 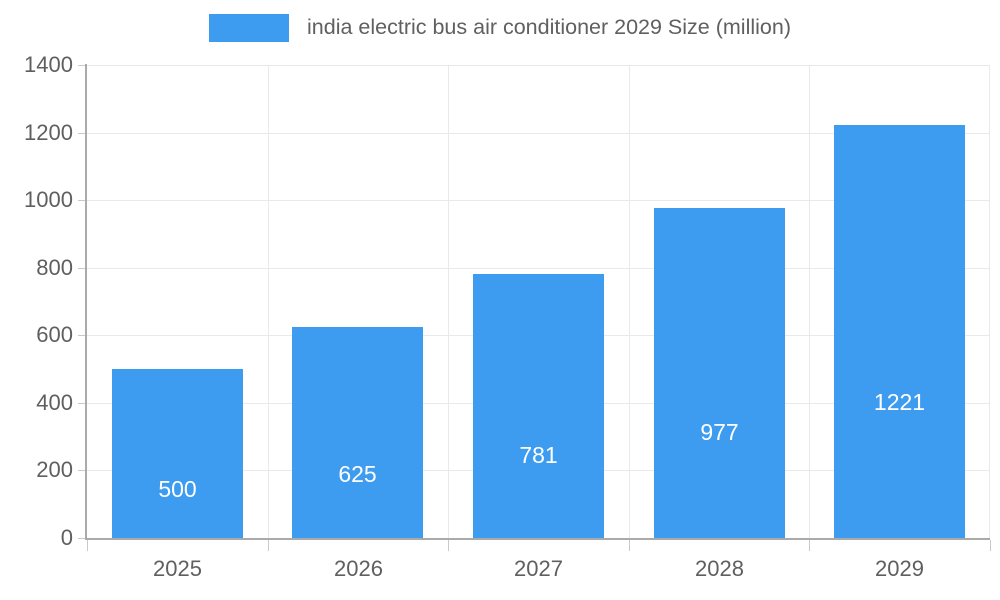 What do you see at coordinates (537, 539) in the screenshot?
I see `x-axis-line` at bounding box center [537, 539].